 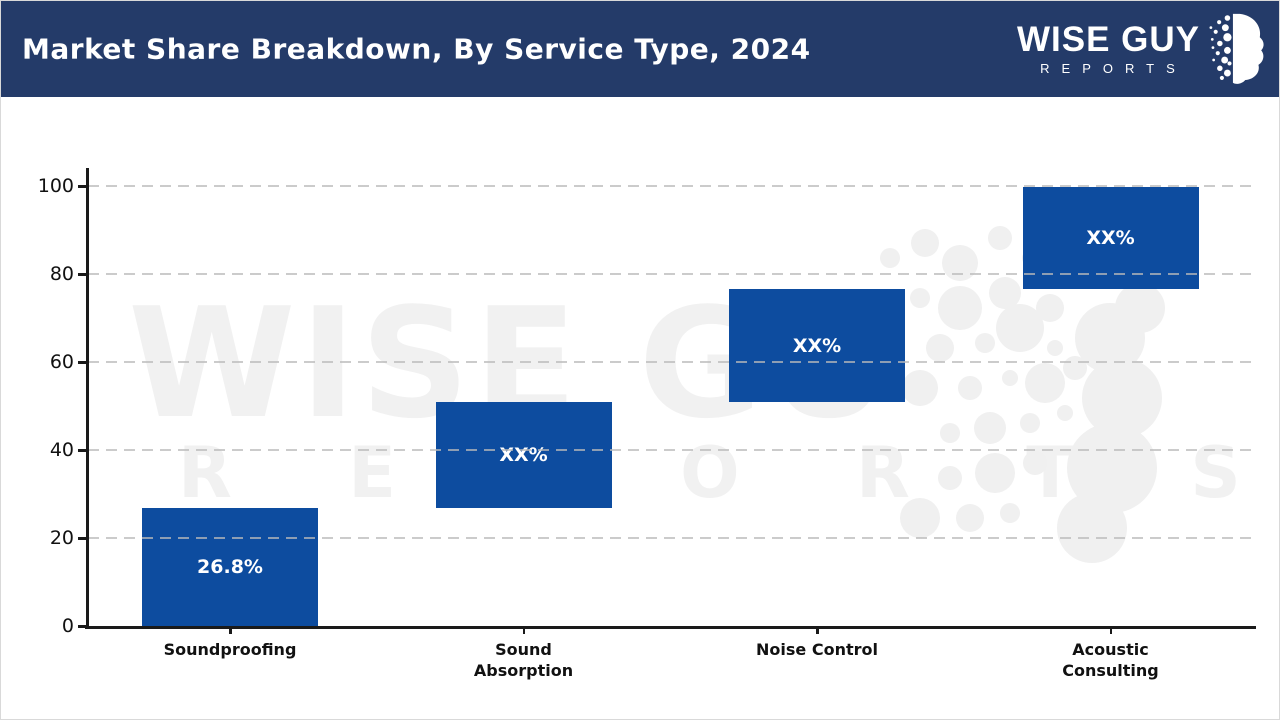 I want to click on bar-soundproofing: 26.8%, so click(x=230, y=567).